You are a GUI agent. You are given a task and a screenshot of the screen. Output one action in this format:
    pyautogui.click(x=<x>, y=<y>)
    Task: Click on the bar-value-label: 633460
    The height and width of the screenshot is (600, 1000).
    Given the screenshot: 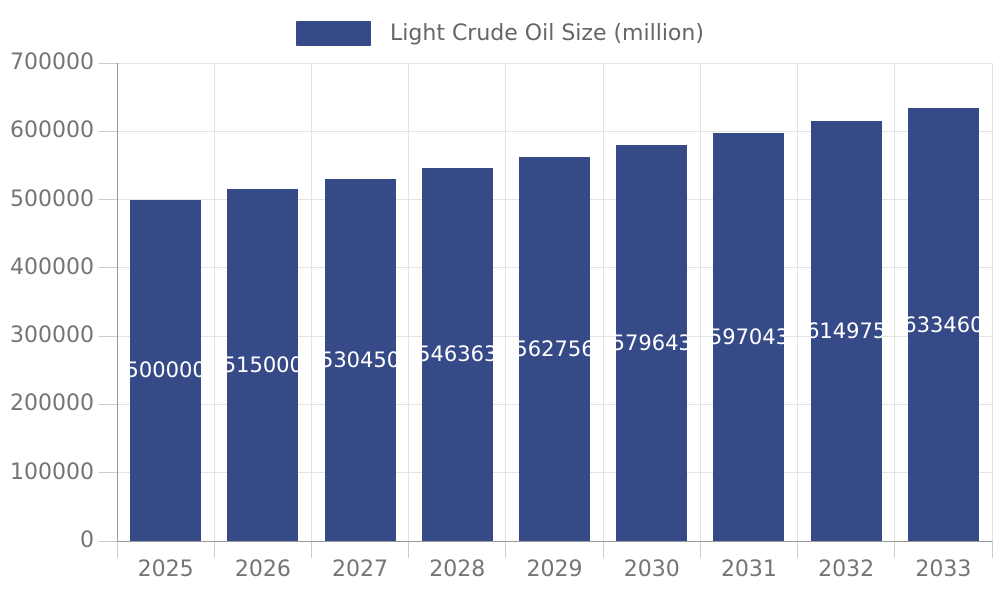 What is the action you would take?
    pyautogui.click(x=943, y=324)
    